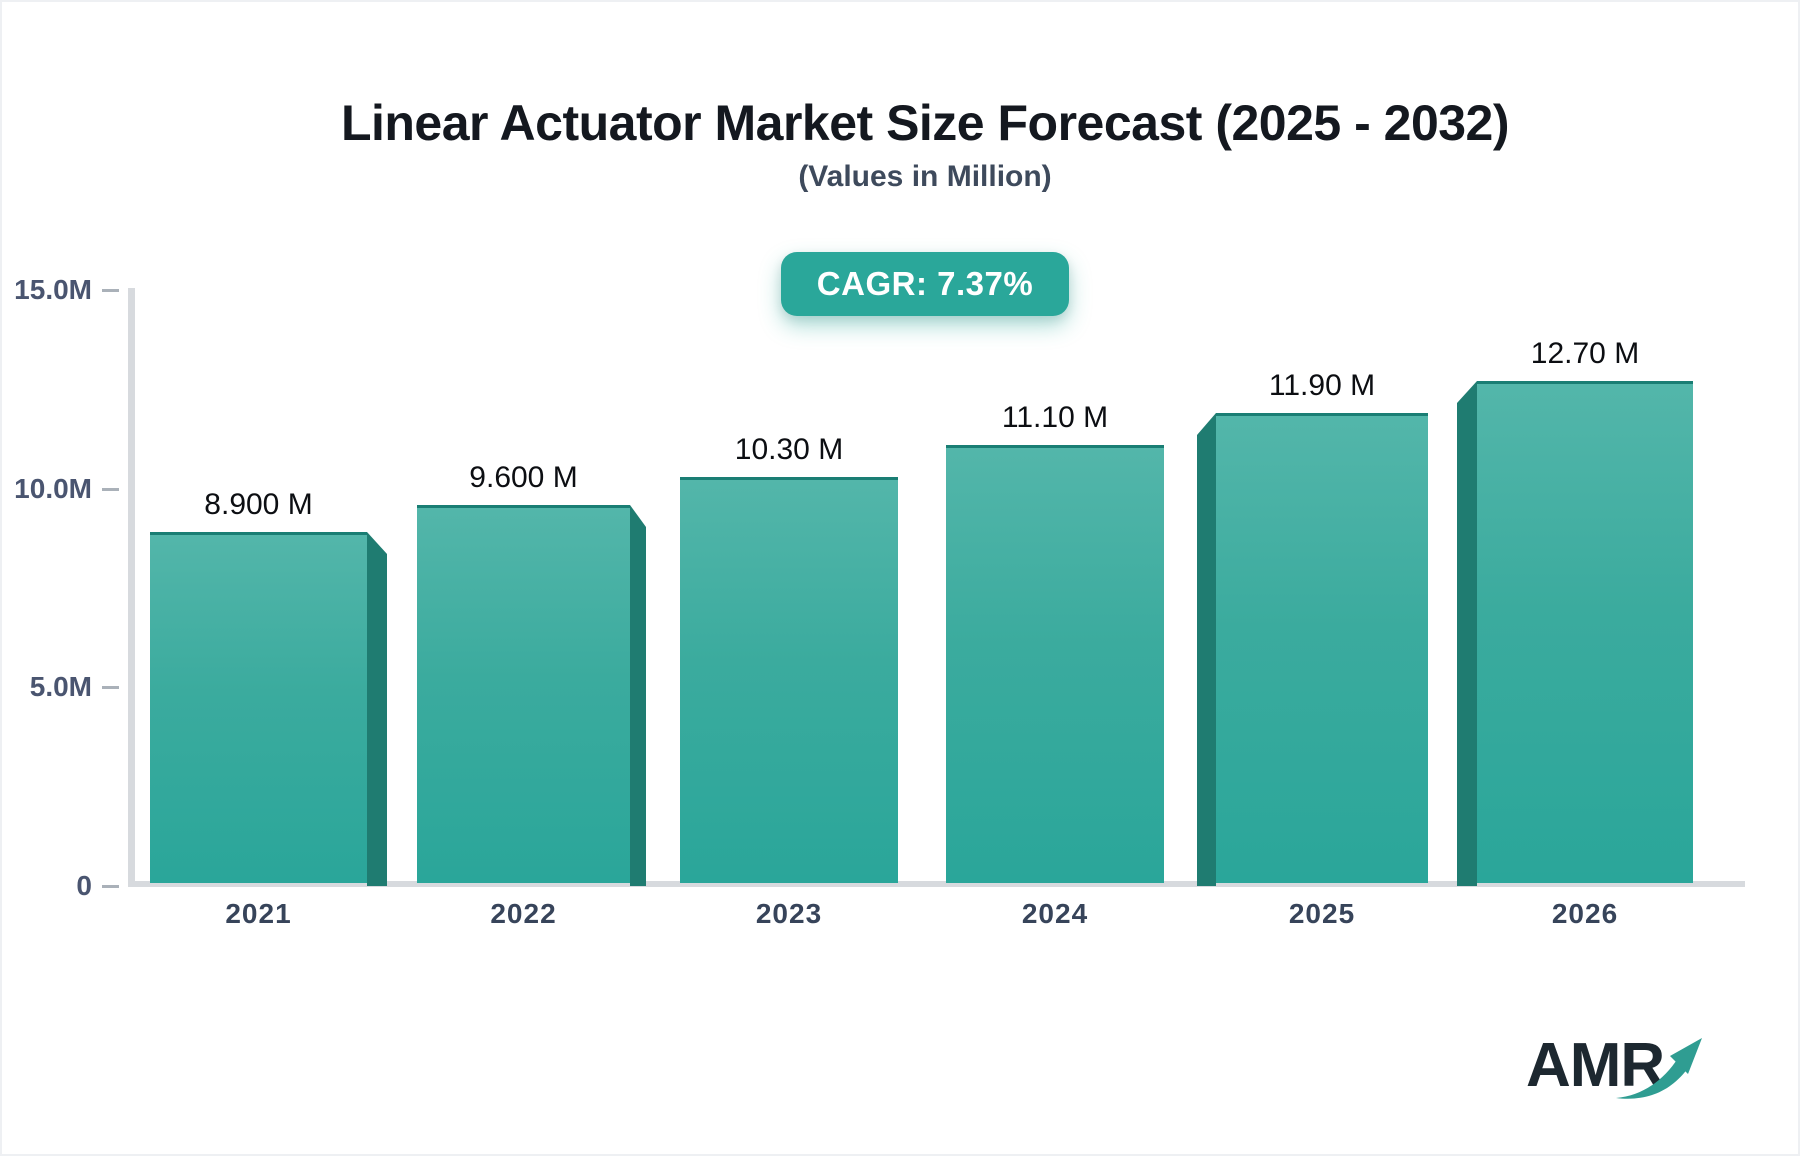 Image resolution: width=1800 pixels, height=1156 pixels. I want to click on bar-value-label-2022: 9.600 M, so click(523, 477).